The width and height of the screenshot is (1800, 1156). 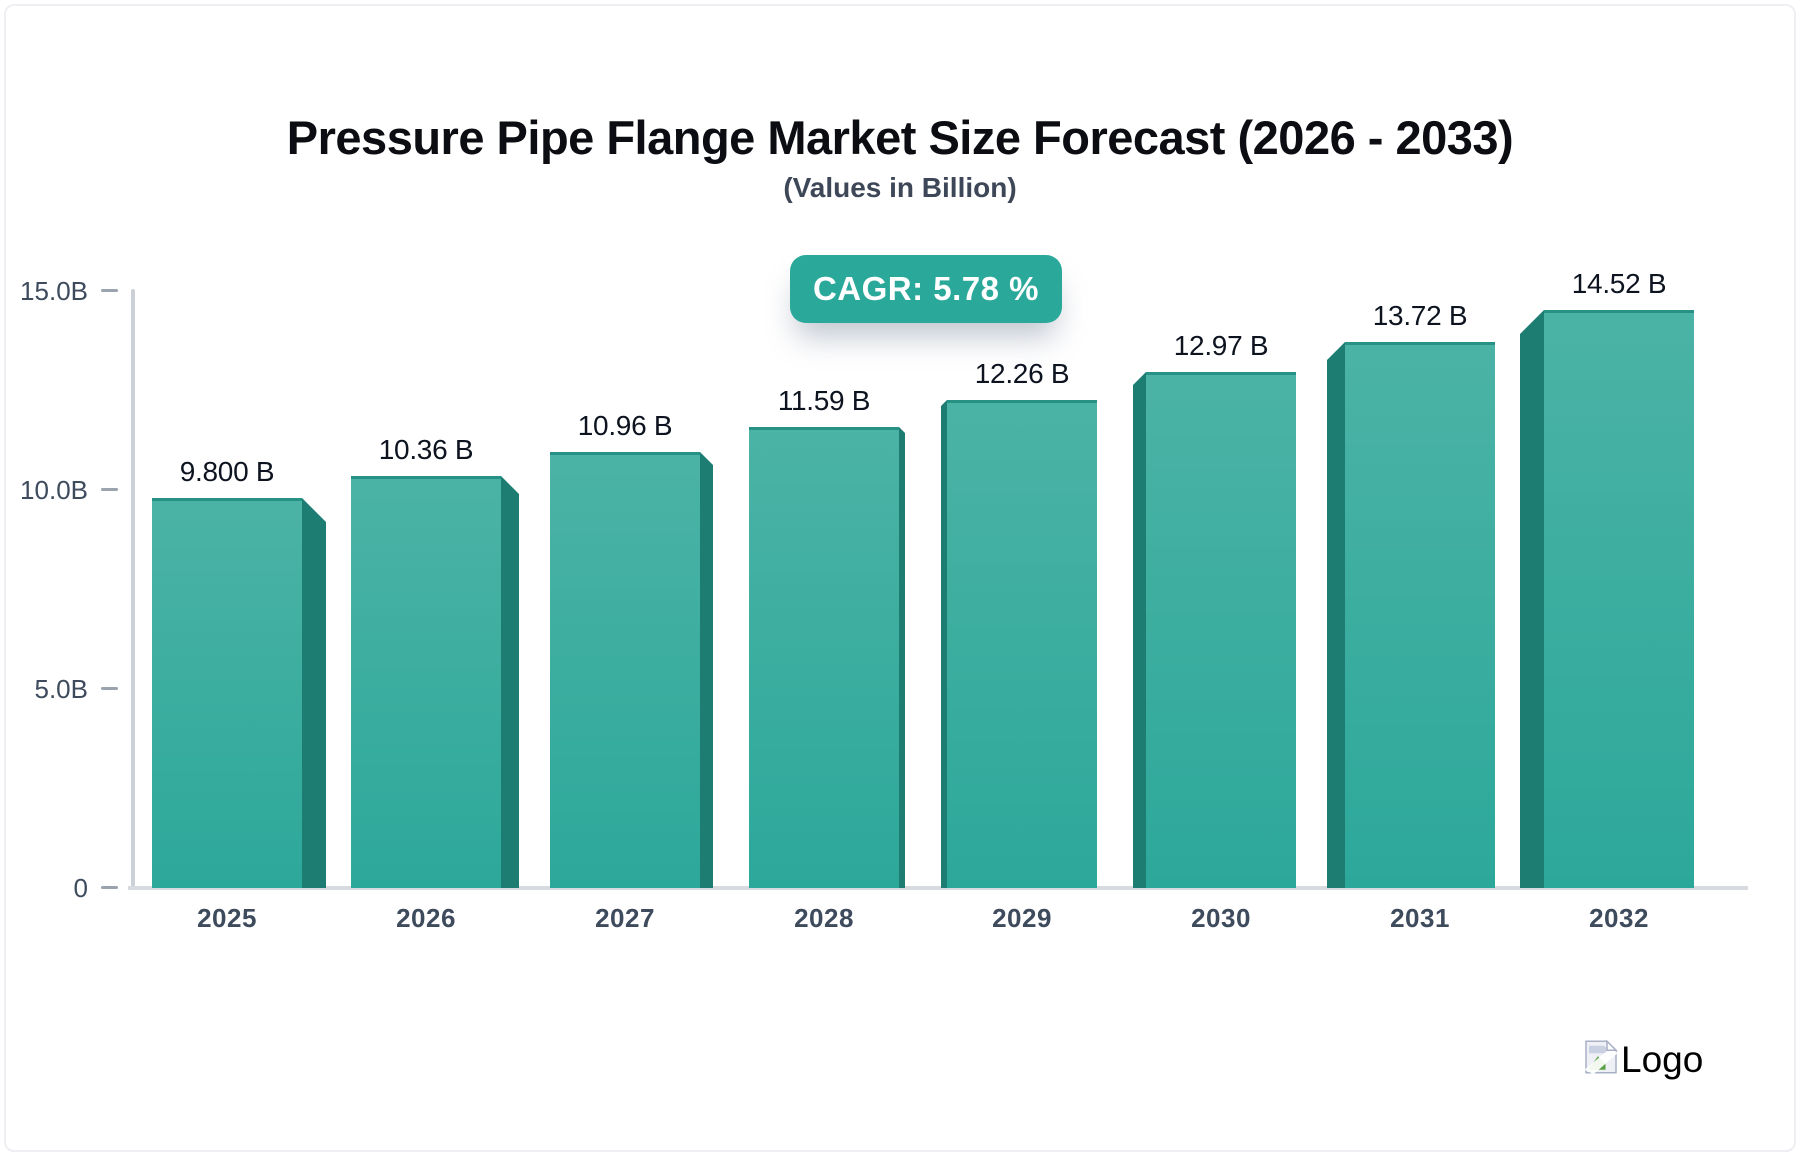 I want to click on bar-value-label: 12.97 B, so click(x=1221, y=345).